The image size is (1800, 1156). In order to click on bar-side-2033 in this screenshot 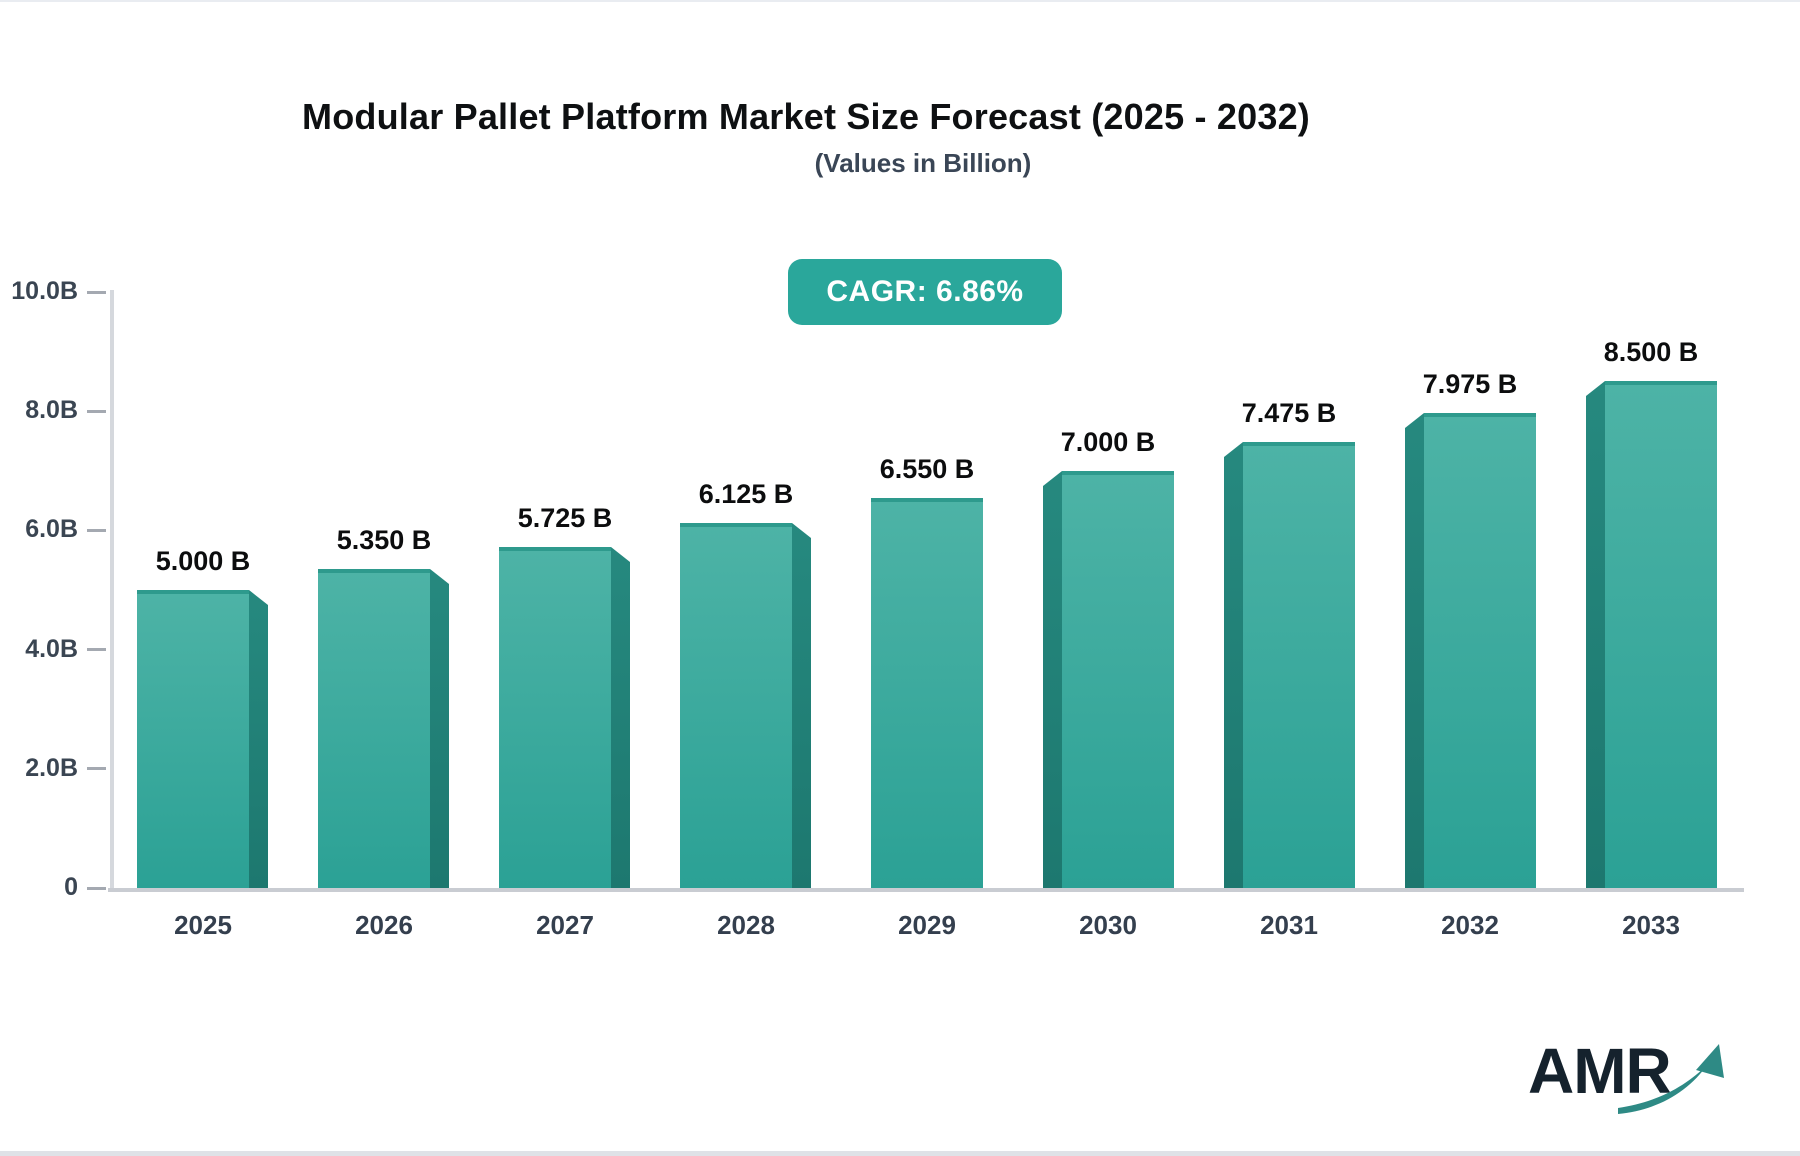, I will do `click(1595, 634)`.